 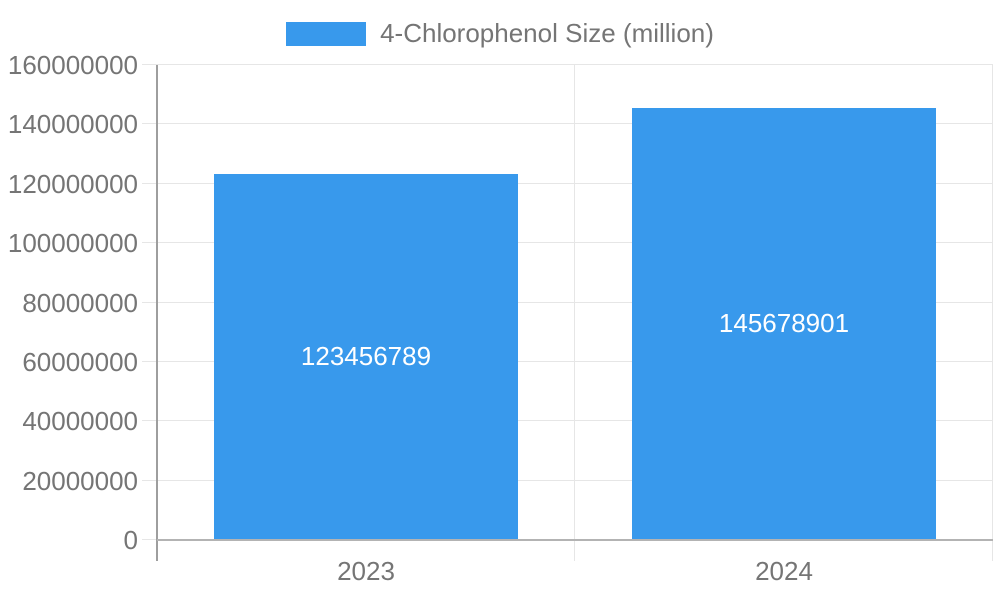 I want to click on y-tick-label: 80000000, so click(x=80, y=302).